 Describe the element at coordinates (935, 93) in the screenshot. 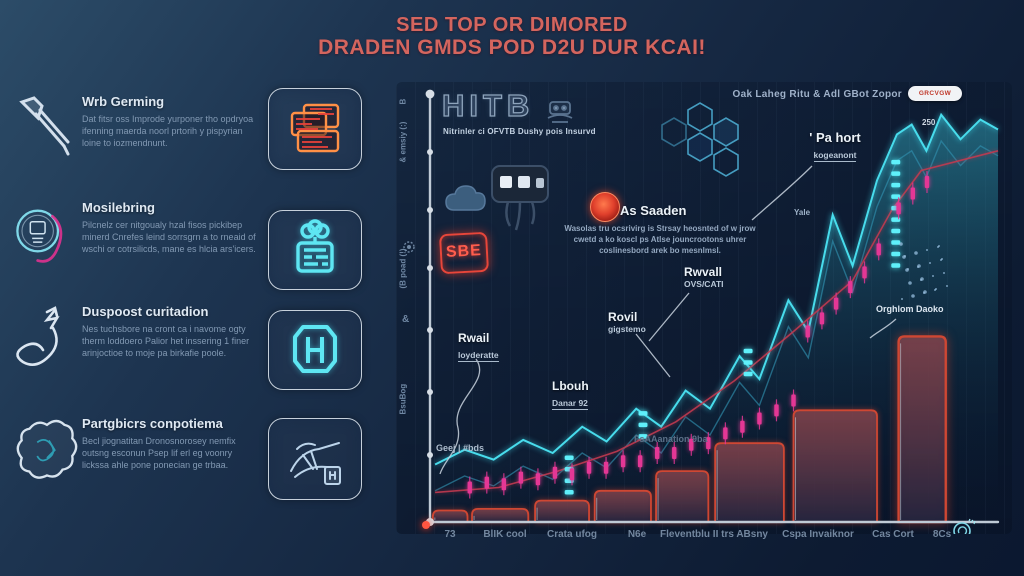

I see `header-badge: GRCVGW` at that location.